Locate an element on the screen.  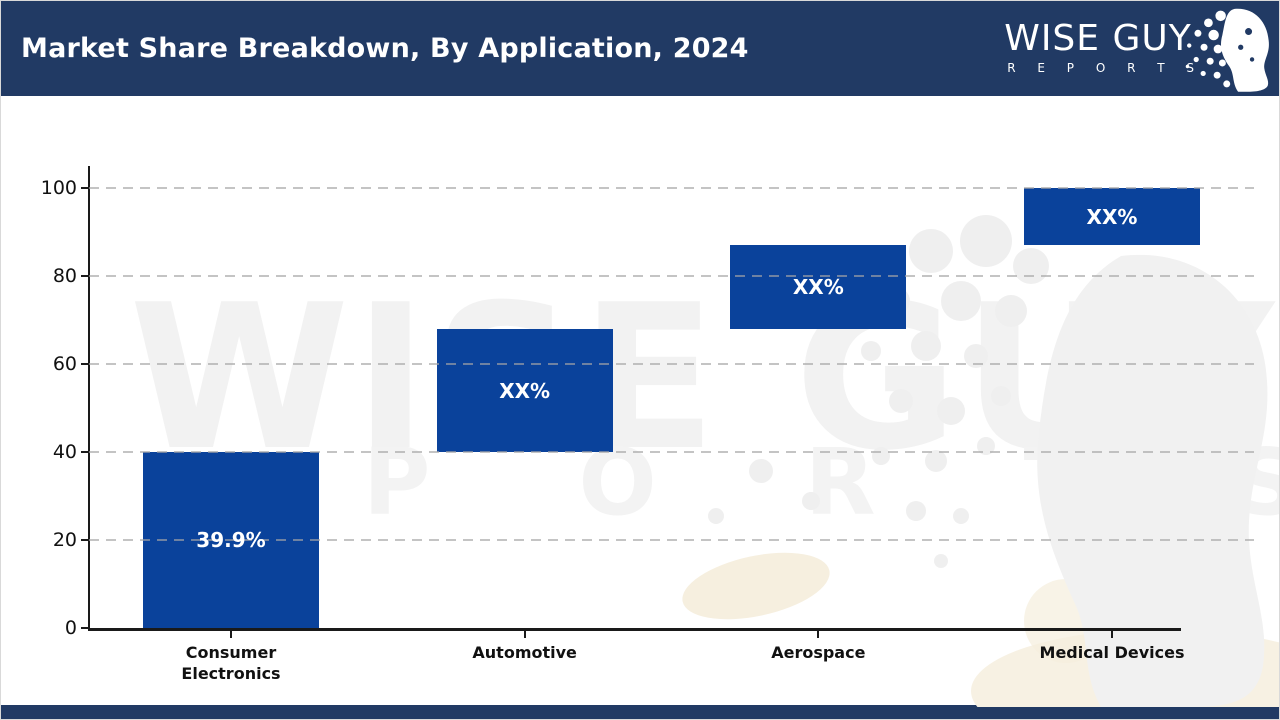
wiseguy-logo-text: WISE GUY R E P O R T S is located at coordinates (1103, 47).